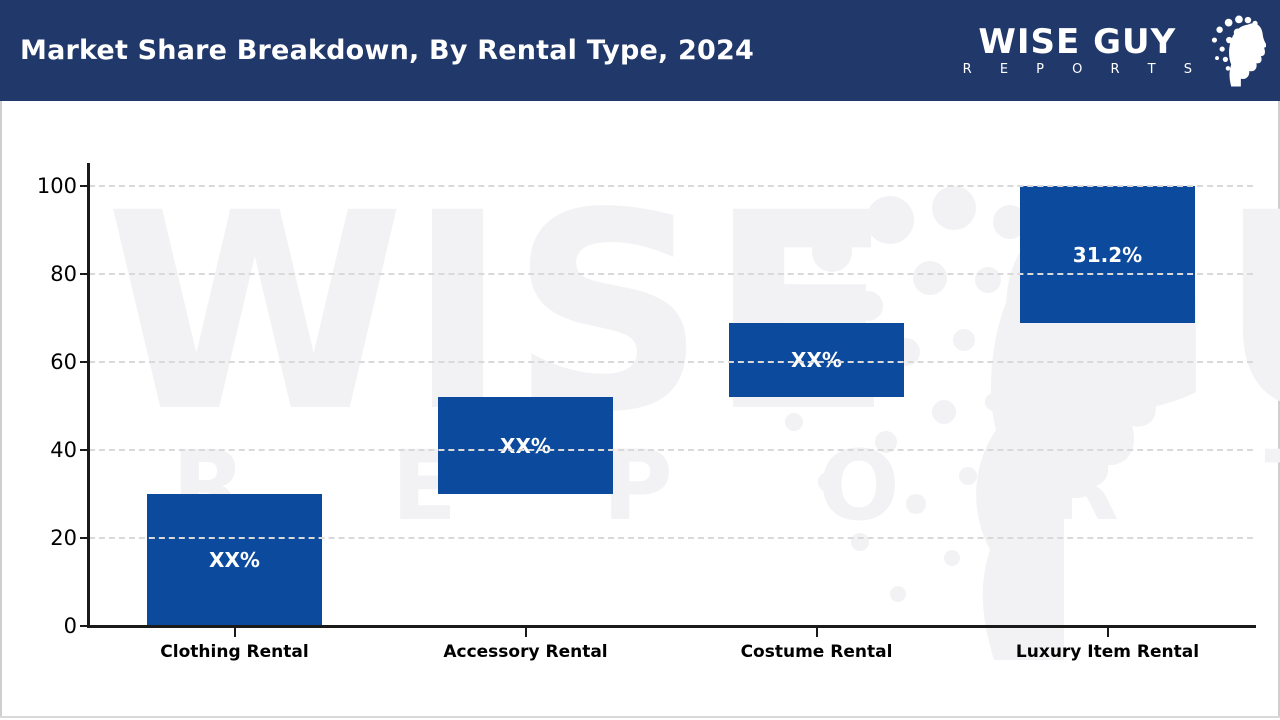  I want to click on logo-reports-label: R E P O R T S, so click(1083, 69).